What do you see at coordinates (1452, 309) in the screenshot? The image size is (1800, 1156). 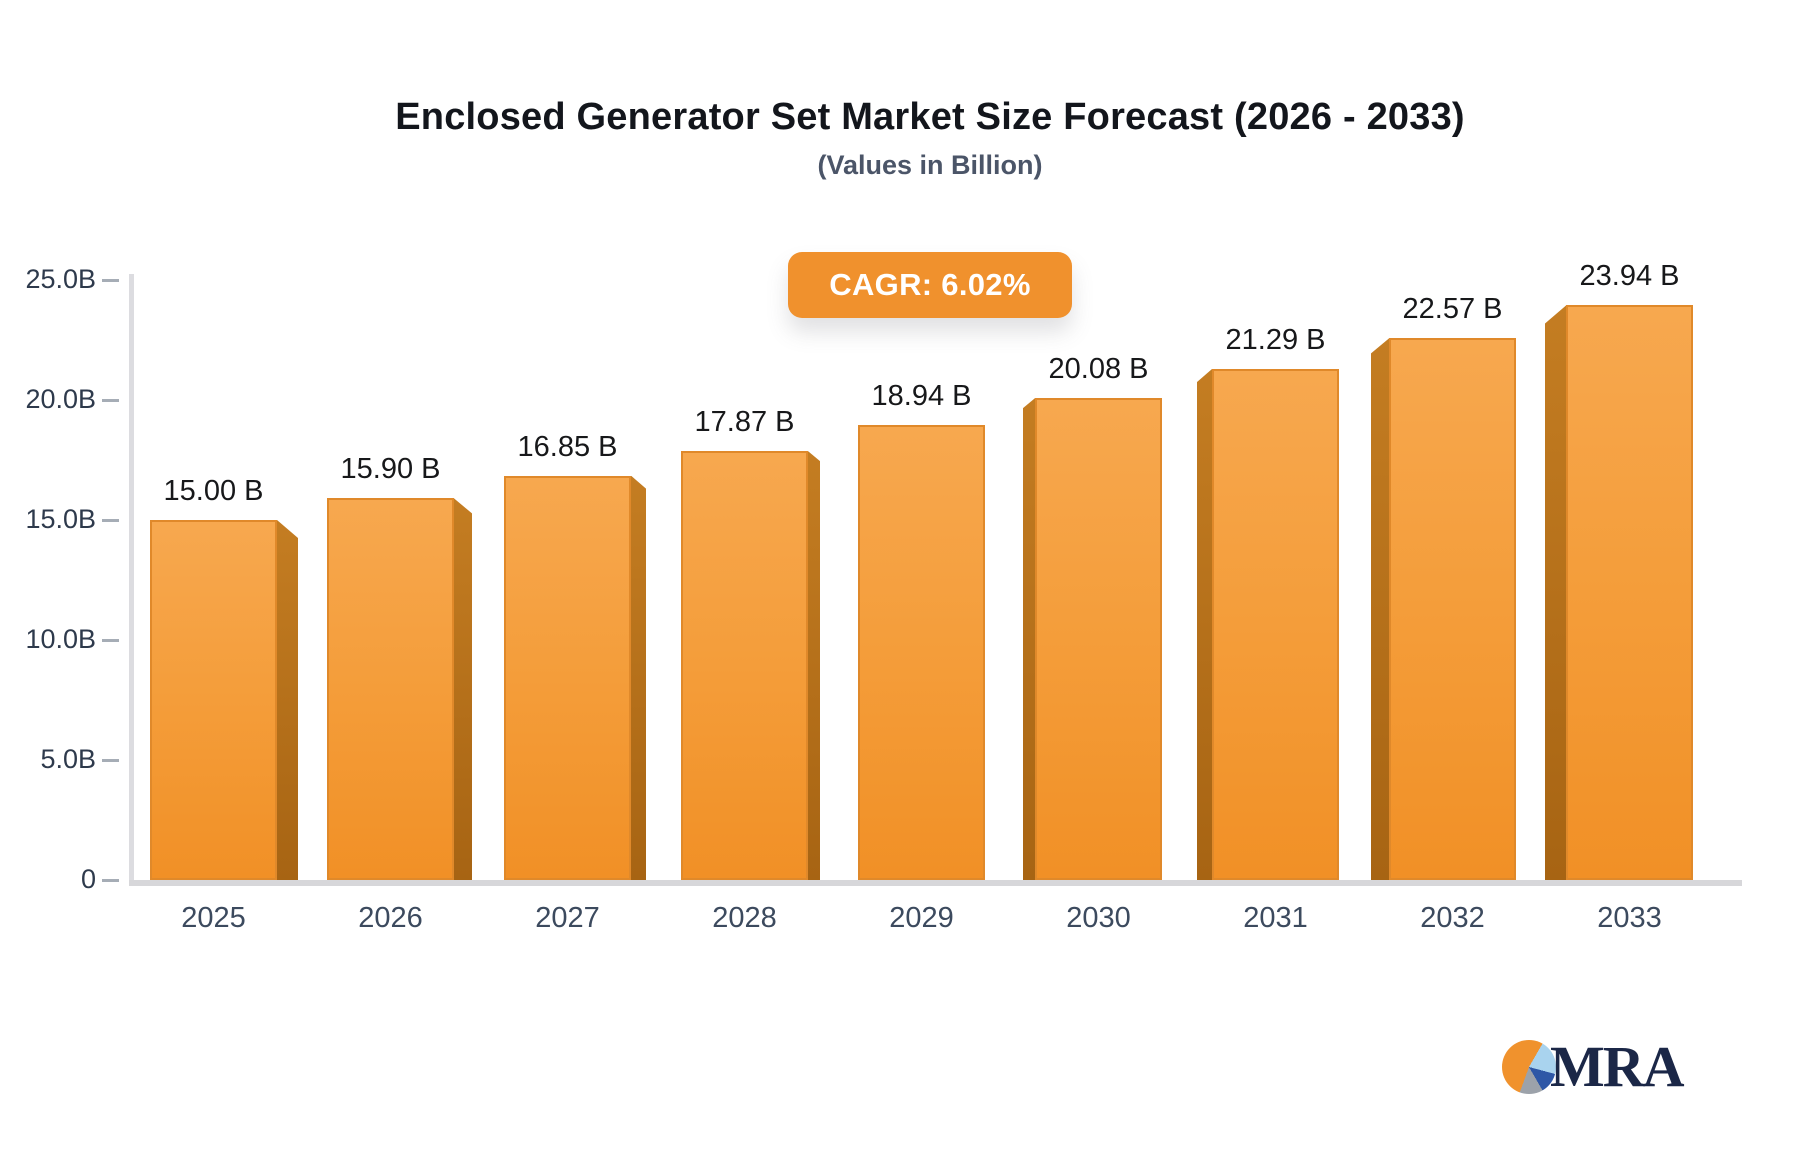 I see `bar-value-label: 22.57 B` at bounding box center [1452, 309].